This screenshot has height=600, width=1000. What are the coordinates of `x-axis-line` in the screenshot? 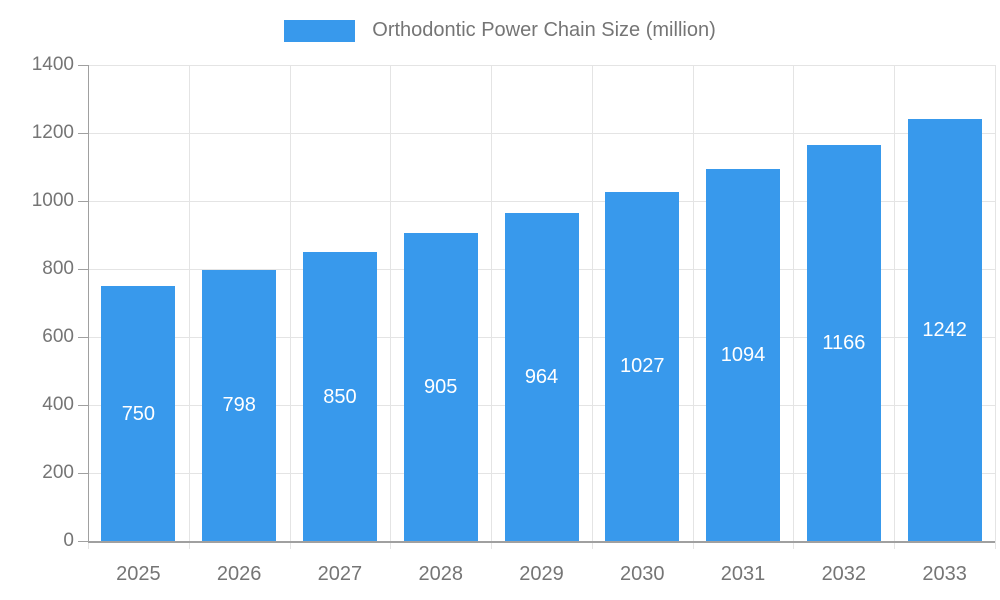 It's located at (541, 542).